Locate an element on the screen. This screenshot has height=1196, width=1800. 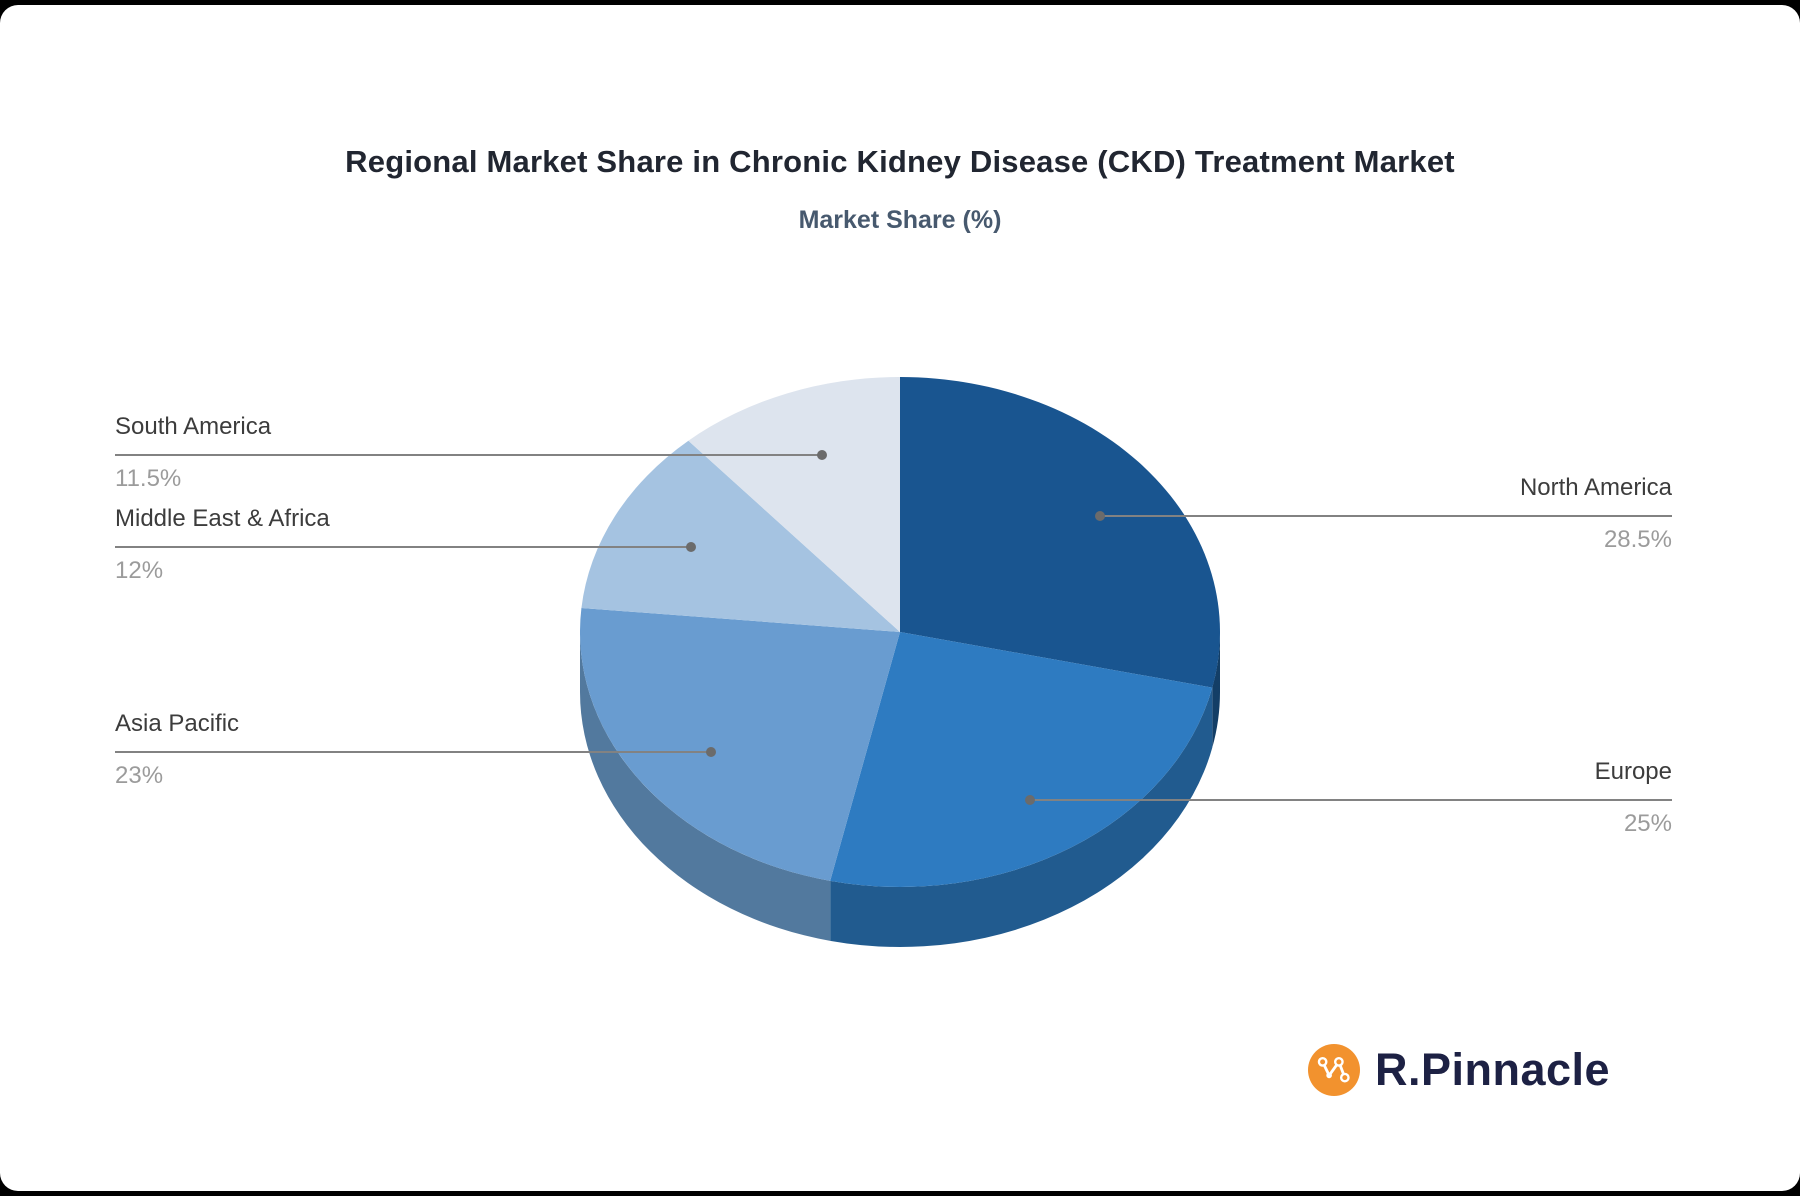
slice-value: 28.5% is located at coordinates (1637, 539).